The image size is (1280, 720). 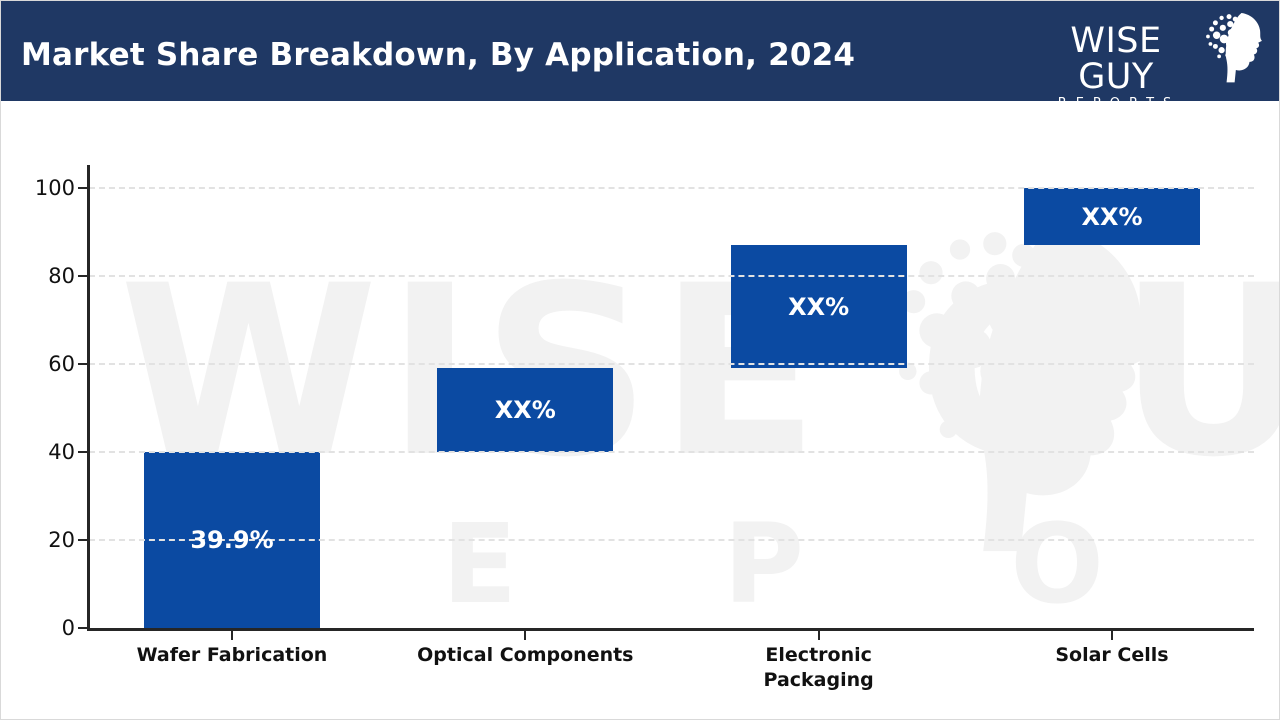 I want to click on x-tick-label-line: Packaging, so click(x=818, y=680).